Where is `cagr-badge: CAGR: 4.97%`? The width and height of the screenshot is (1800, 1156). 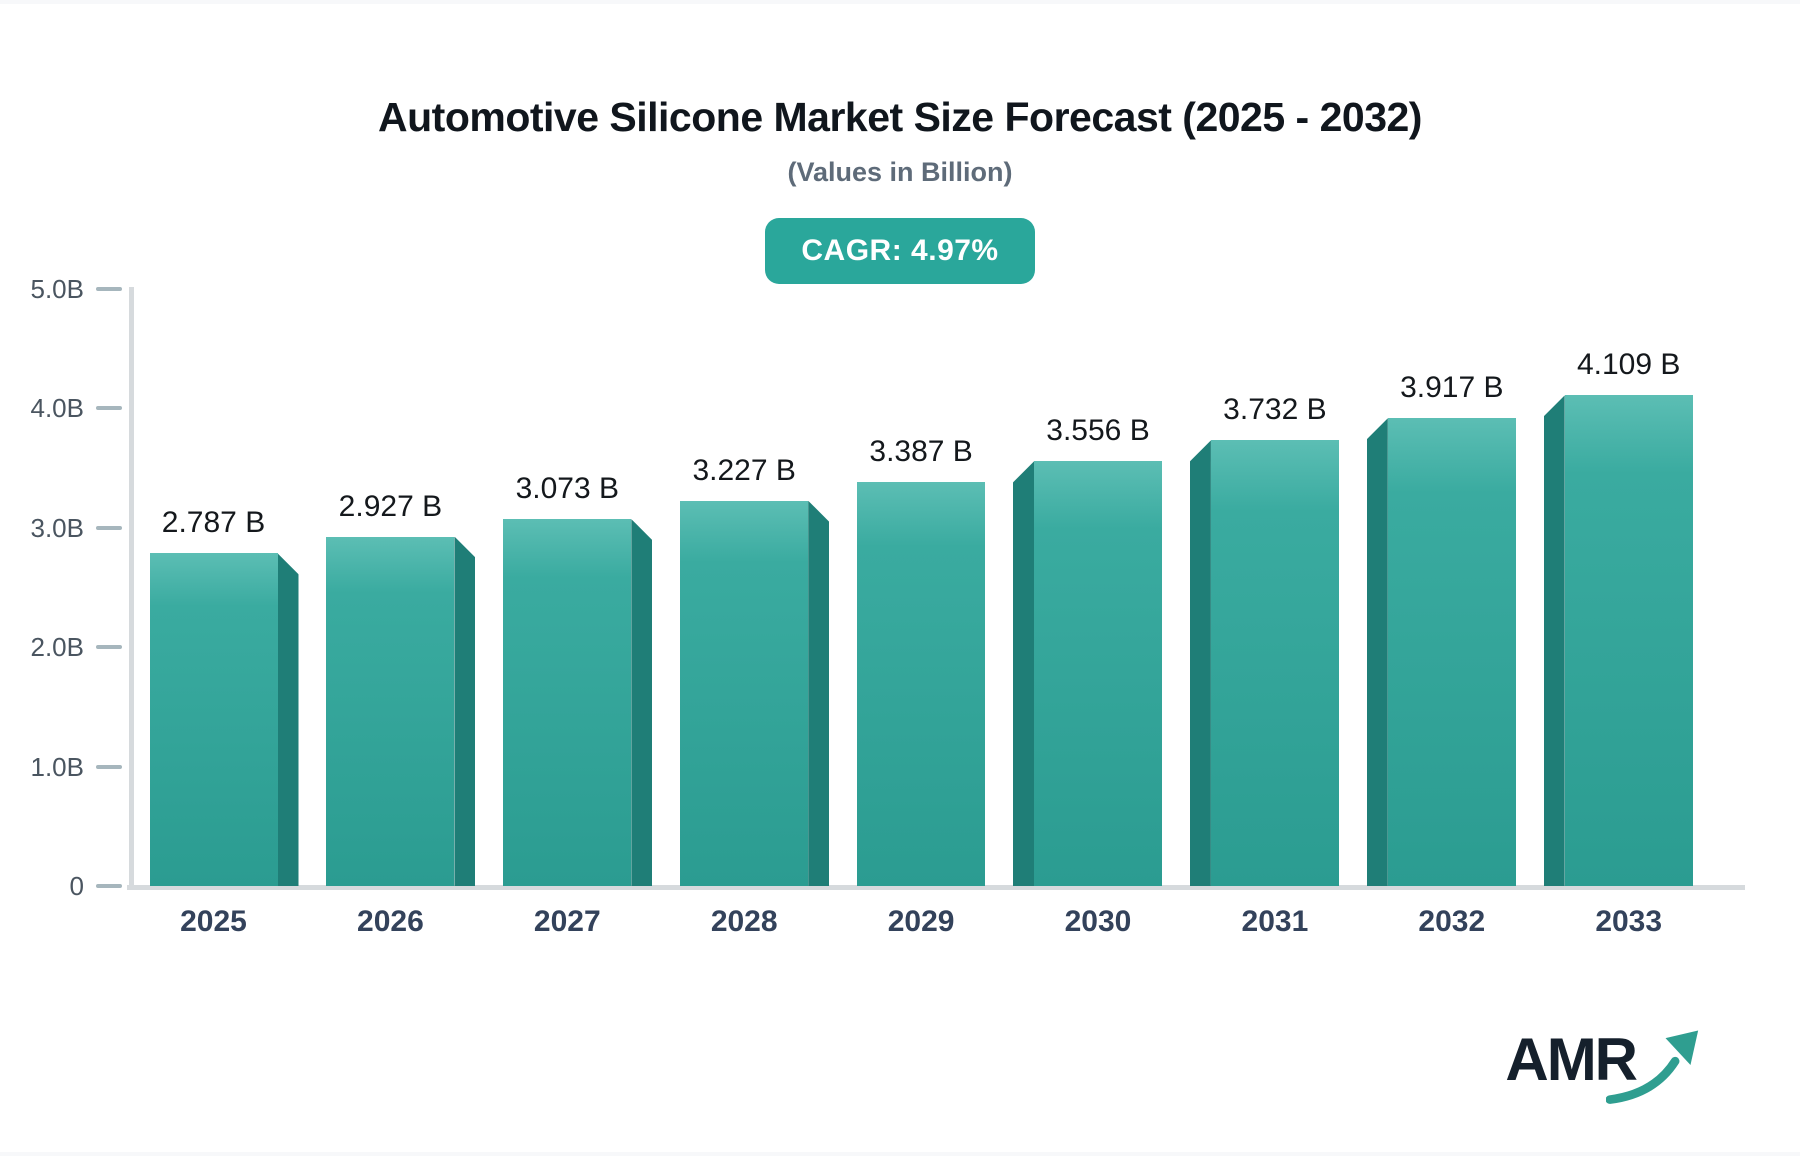 cagr-badge: CAGR: 4.97% is located at coordinates (900, 251).